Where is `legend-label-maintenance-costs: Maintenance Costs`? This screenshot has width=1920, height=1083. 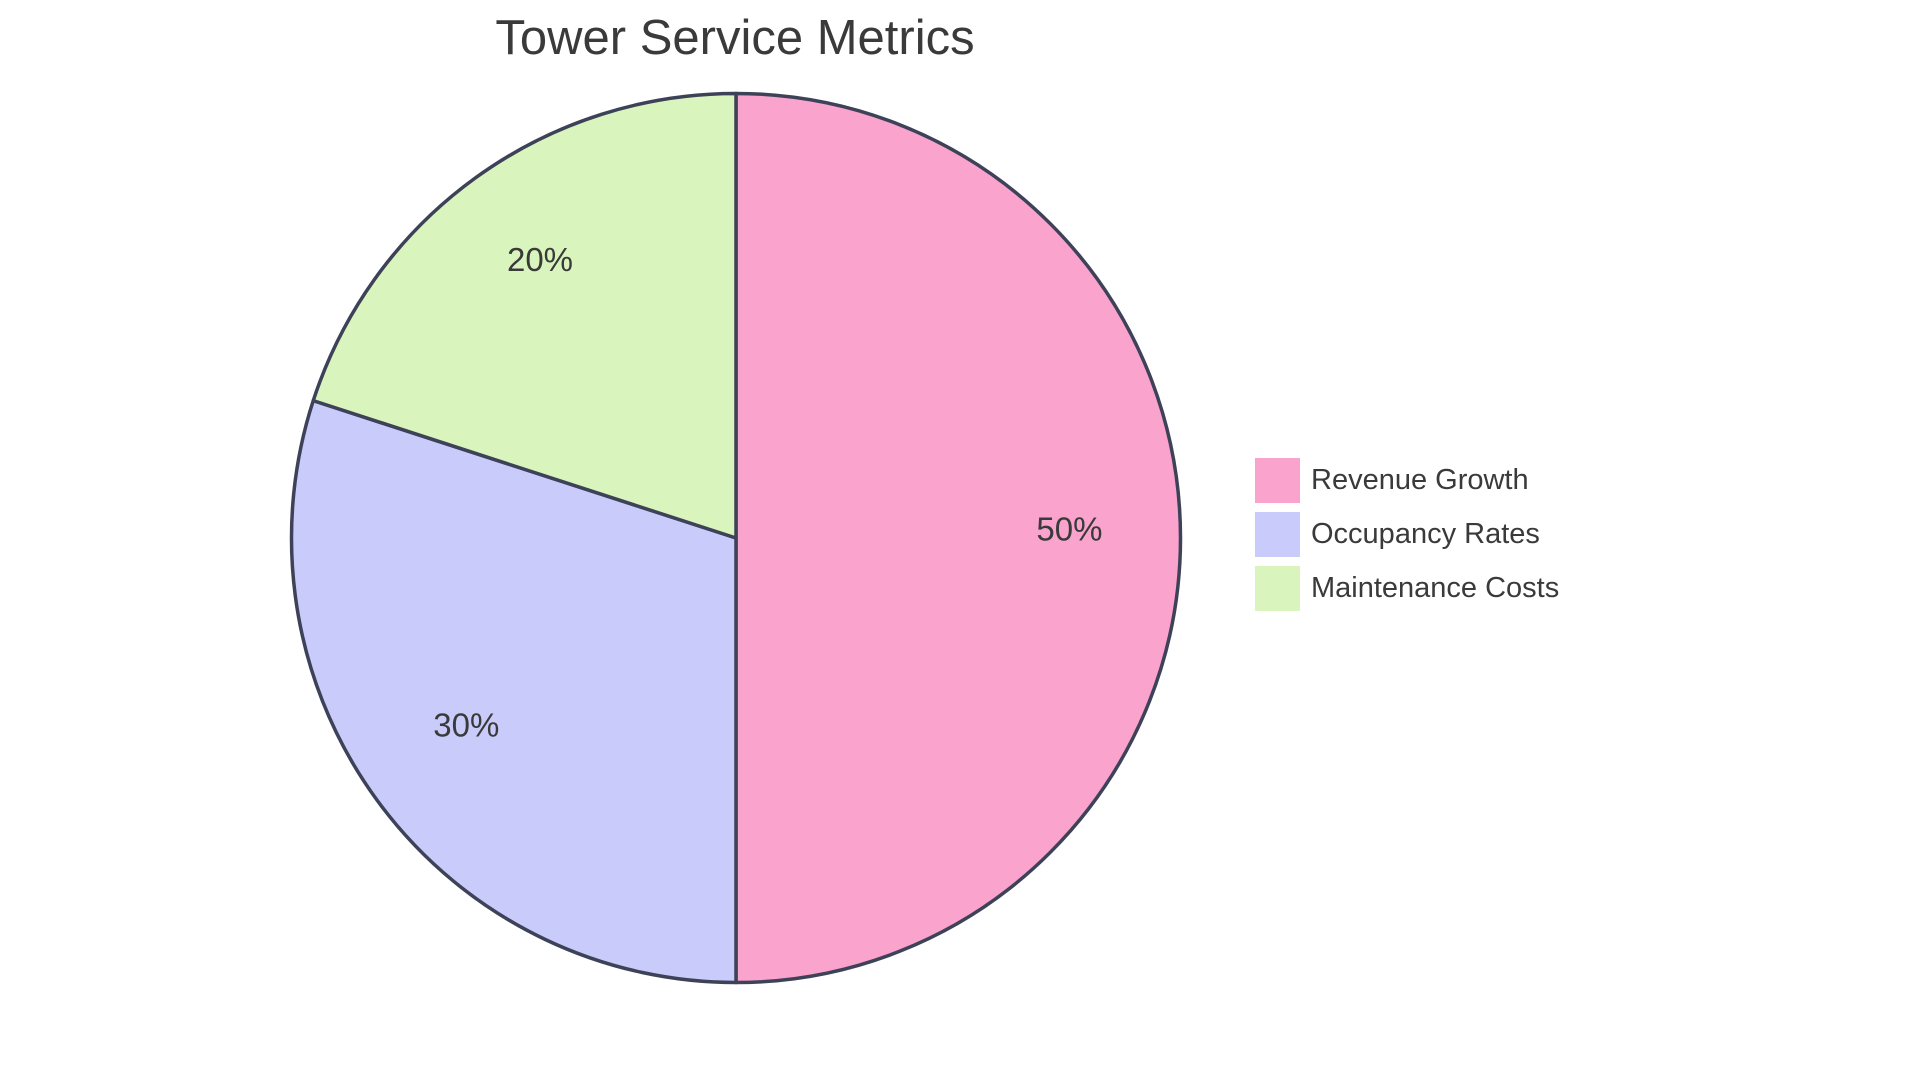 legend-label-maintenance-costs: Maintenance Costs is located at coordinates (1435, 588).